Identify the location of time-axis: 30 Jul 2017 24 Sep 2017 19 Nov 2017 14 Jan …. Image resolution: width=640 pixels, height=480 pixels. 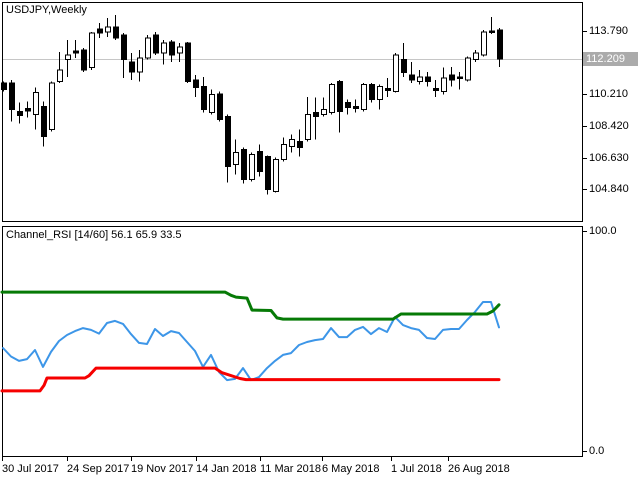
(320, 468).